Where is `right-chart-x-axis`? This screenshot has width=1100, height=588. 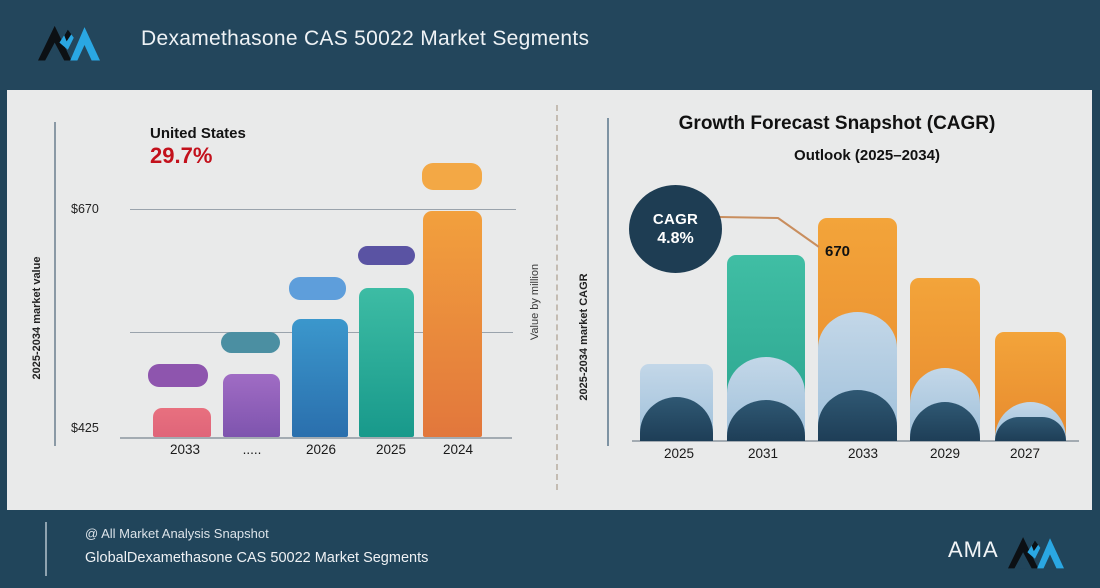 right-chart-x-axis is located at coordinates (855, 441).